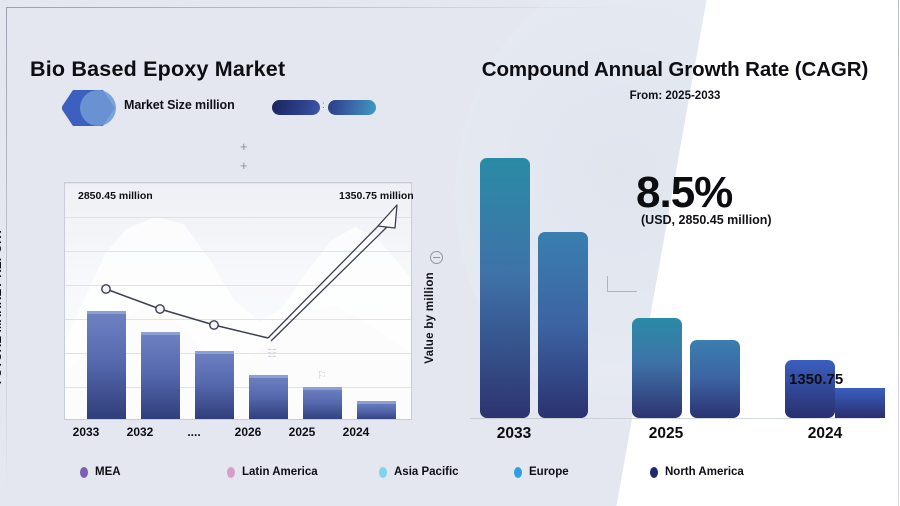 The width and height of the screenshot is (900, 506). Describe the element at coordinates (108, 472) in the screenshot. I see `legend-label: MEA` at that location.